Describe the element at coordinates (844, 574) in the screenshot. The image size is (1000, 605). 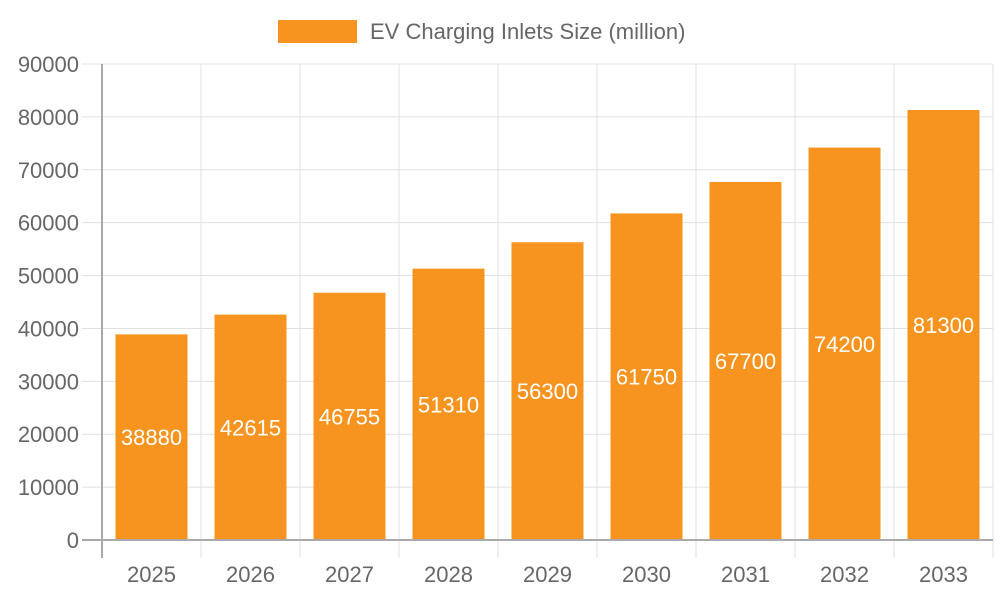
I see `x-tick-label: 2032` at that location.